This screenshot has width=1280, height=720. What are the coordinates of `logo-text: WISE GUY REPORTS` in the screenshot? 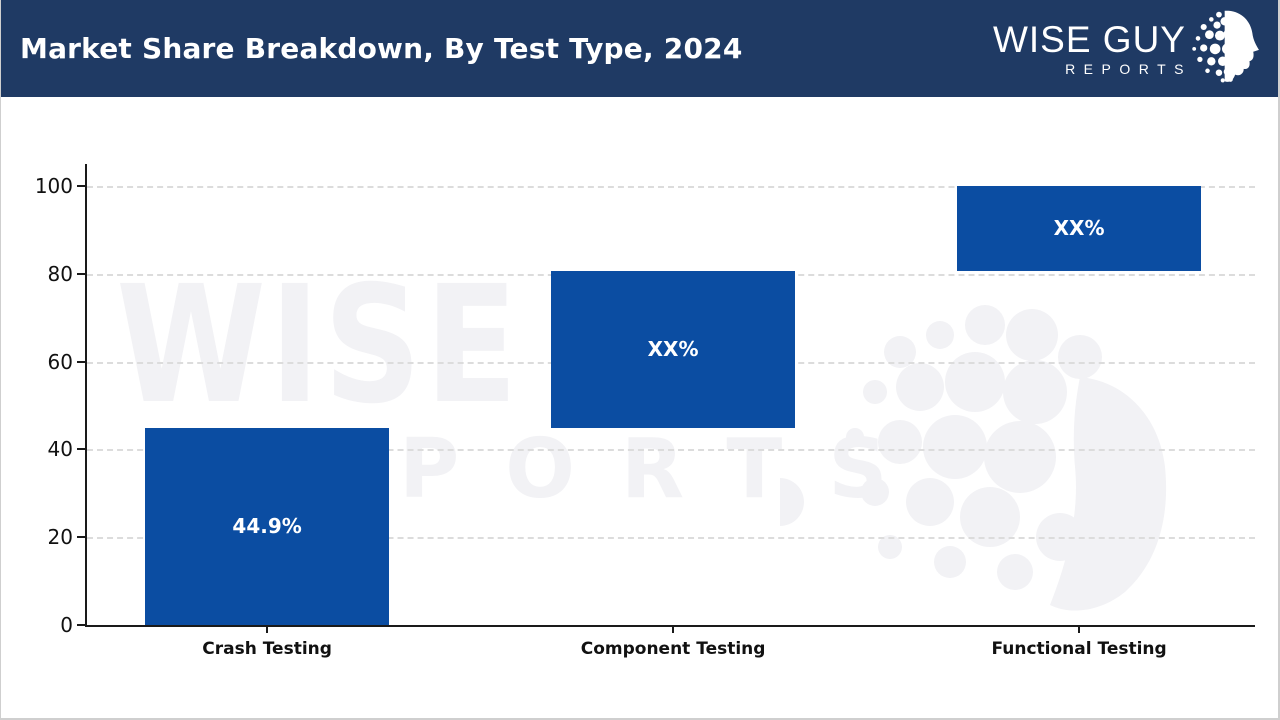 It's located at (1089, 49).